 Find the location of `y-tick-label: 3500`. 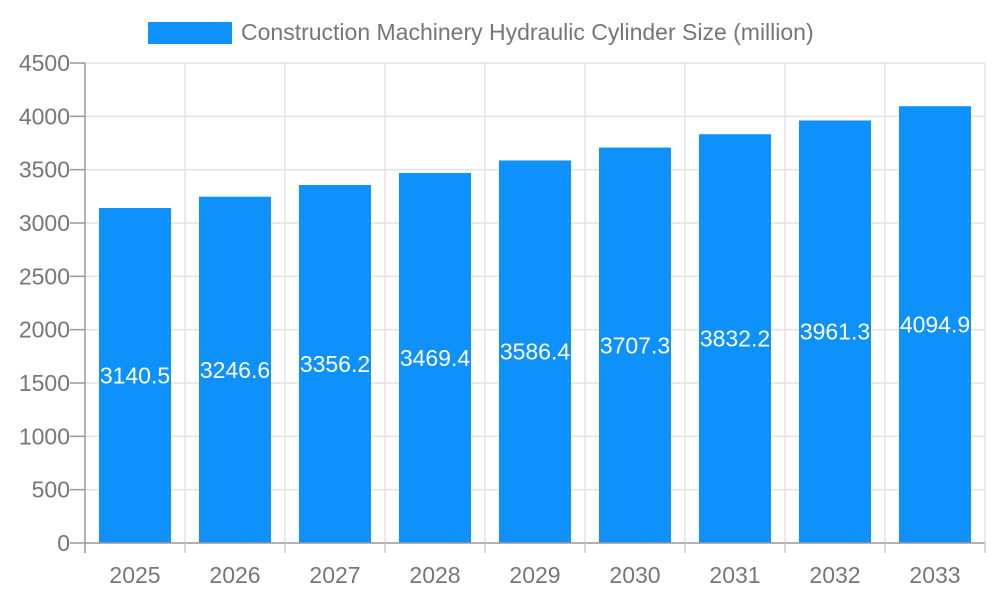

y-tick-label: 3500 is located at coordinates (44, 170).